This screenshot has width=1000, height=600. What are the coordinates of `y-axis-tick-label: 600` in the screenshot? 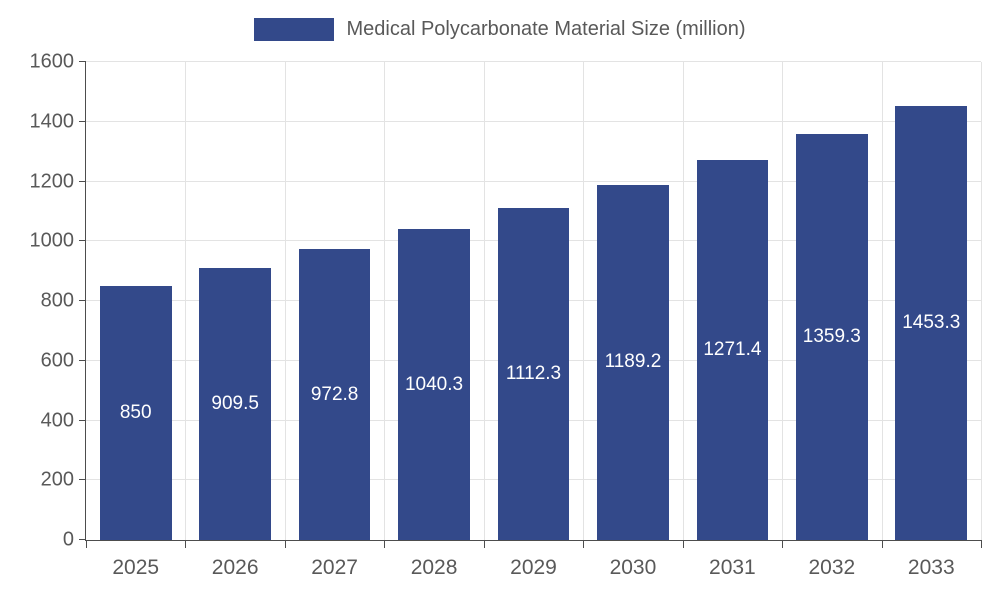 It's located at (57, 360).